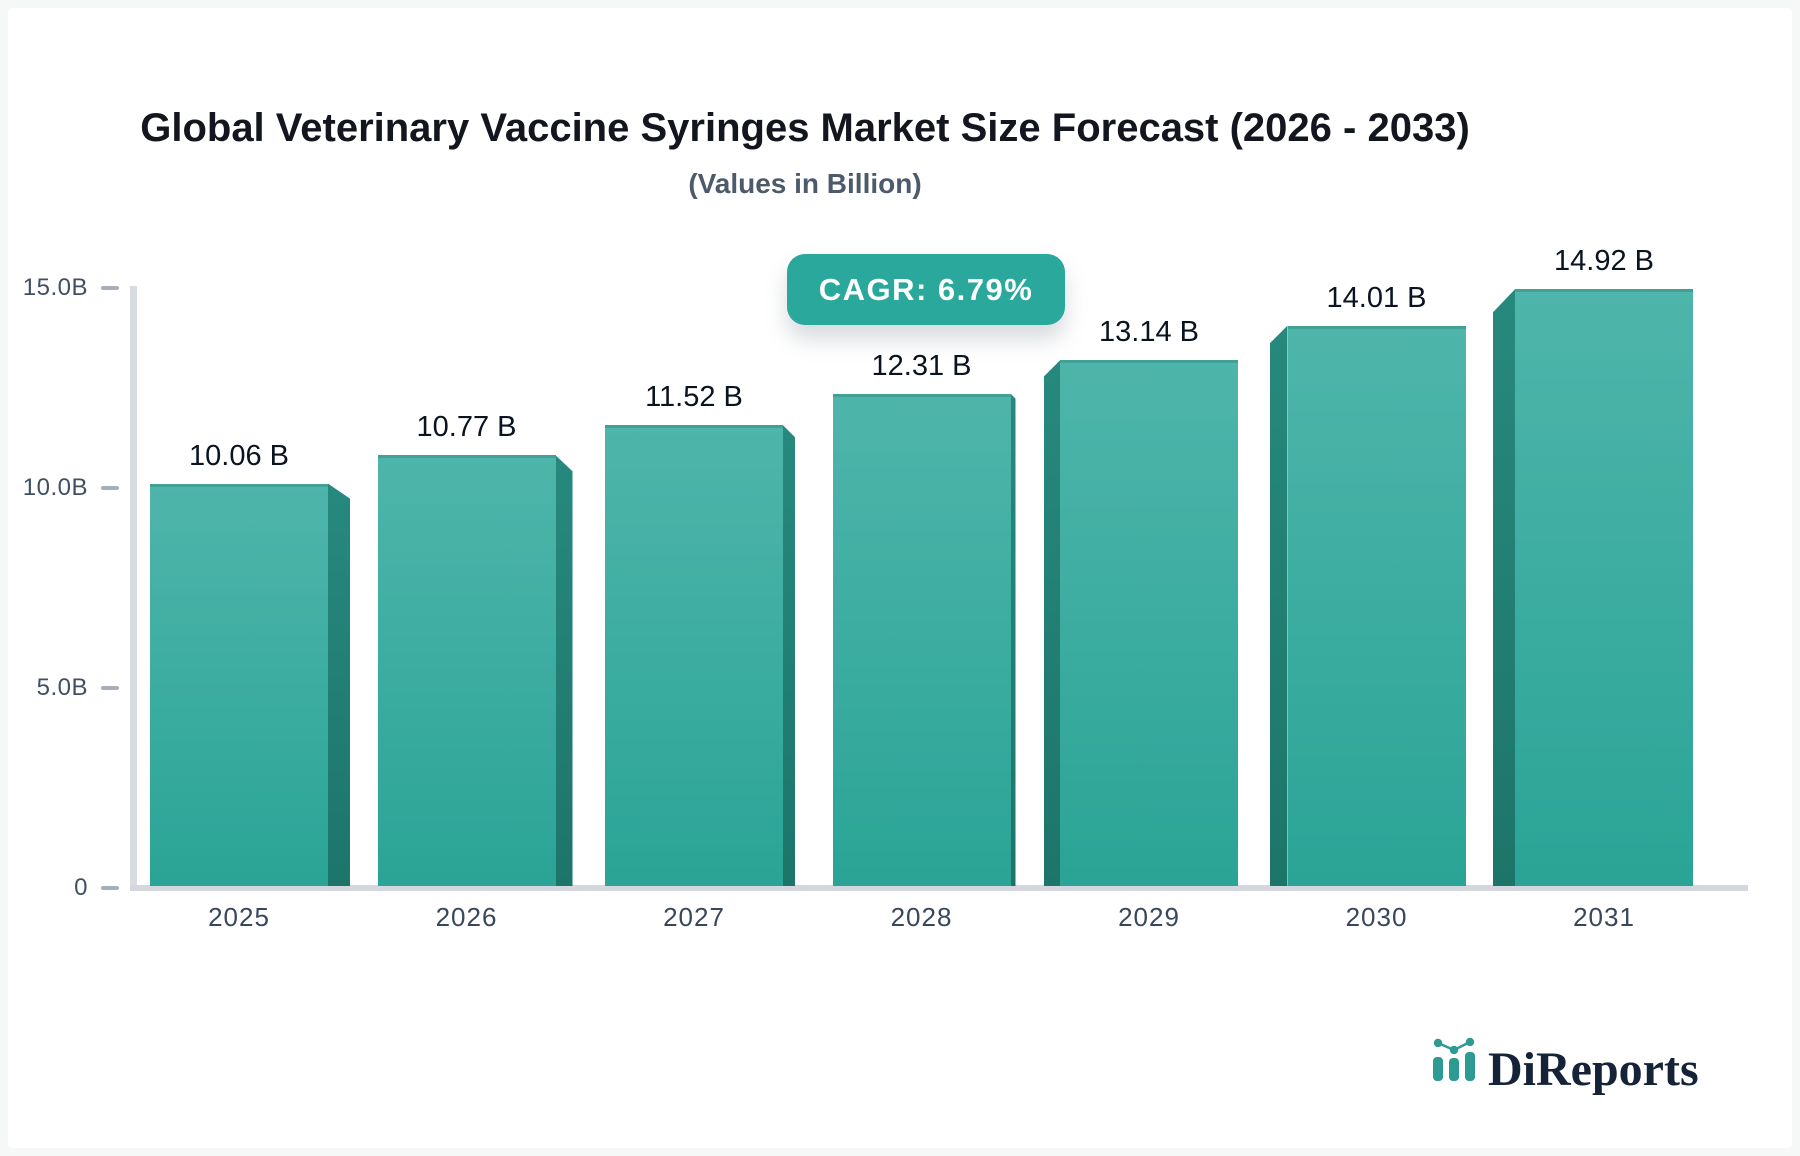 The height and width of the screenshot is (1156, 1800). What do you see at coordinates (921, 639) in the screenshot?
I see `bar-2028` at bounding box center [921, 639].